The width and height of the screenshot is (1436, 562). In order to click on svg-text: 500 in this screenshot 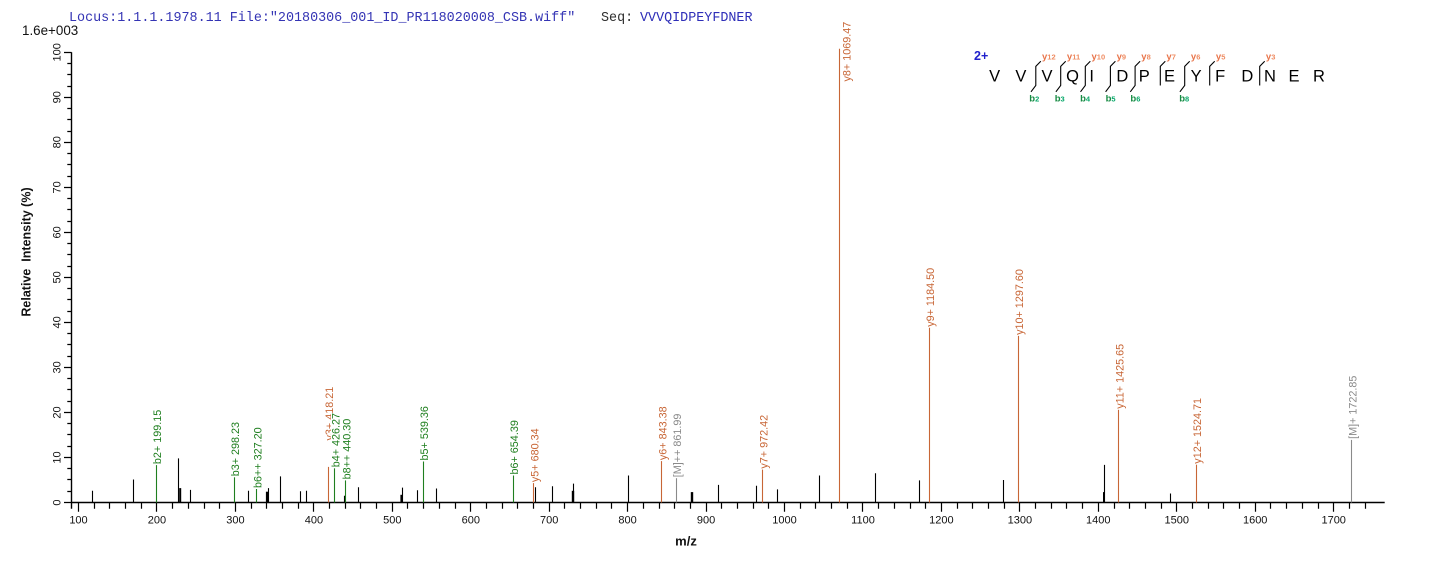, I will do `click(392, 521)`.